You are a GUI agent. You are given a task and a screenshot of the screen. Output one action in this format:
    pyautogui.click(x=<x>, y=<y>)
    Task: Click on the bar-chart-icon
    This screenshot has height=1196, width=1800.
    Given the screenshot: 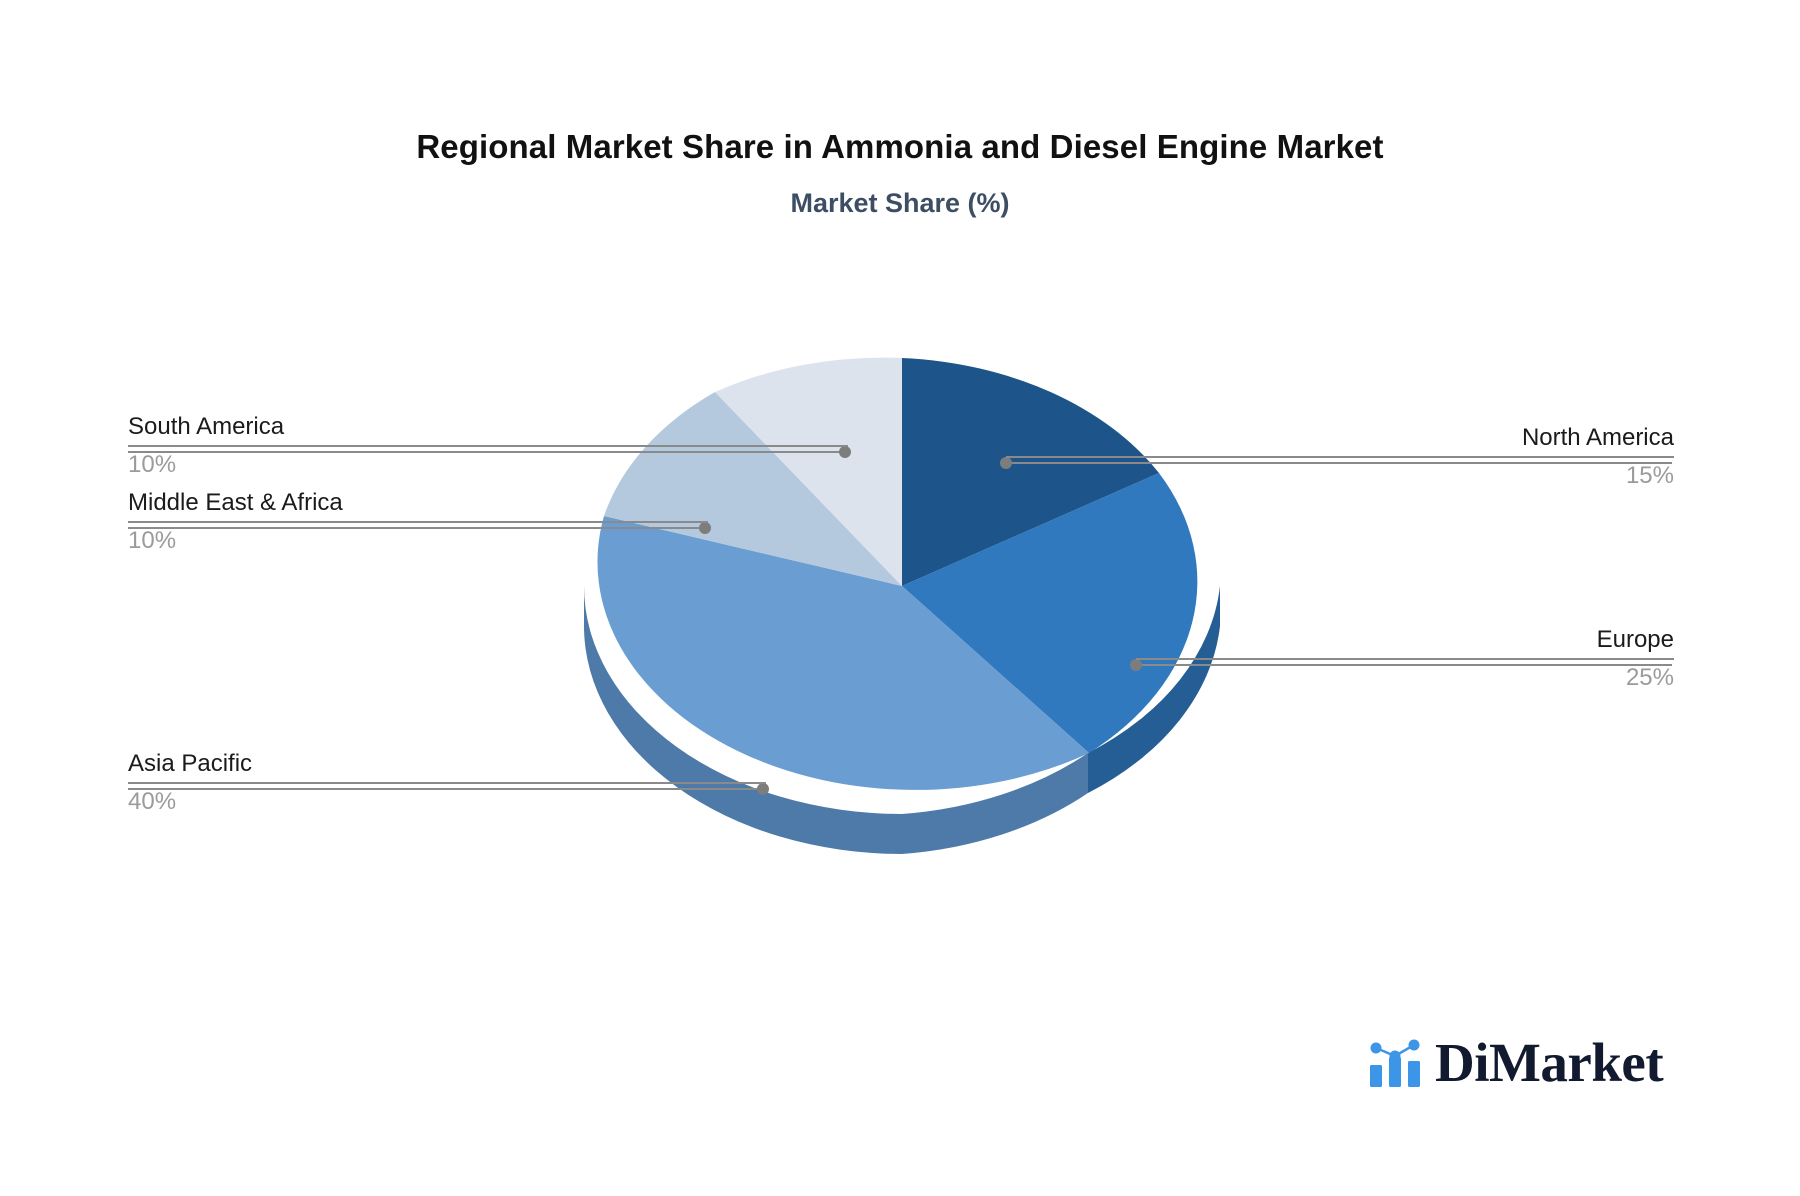 What is the action you would take?
    pyautogui.click(x=1395, y=1063)
    